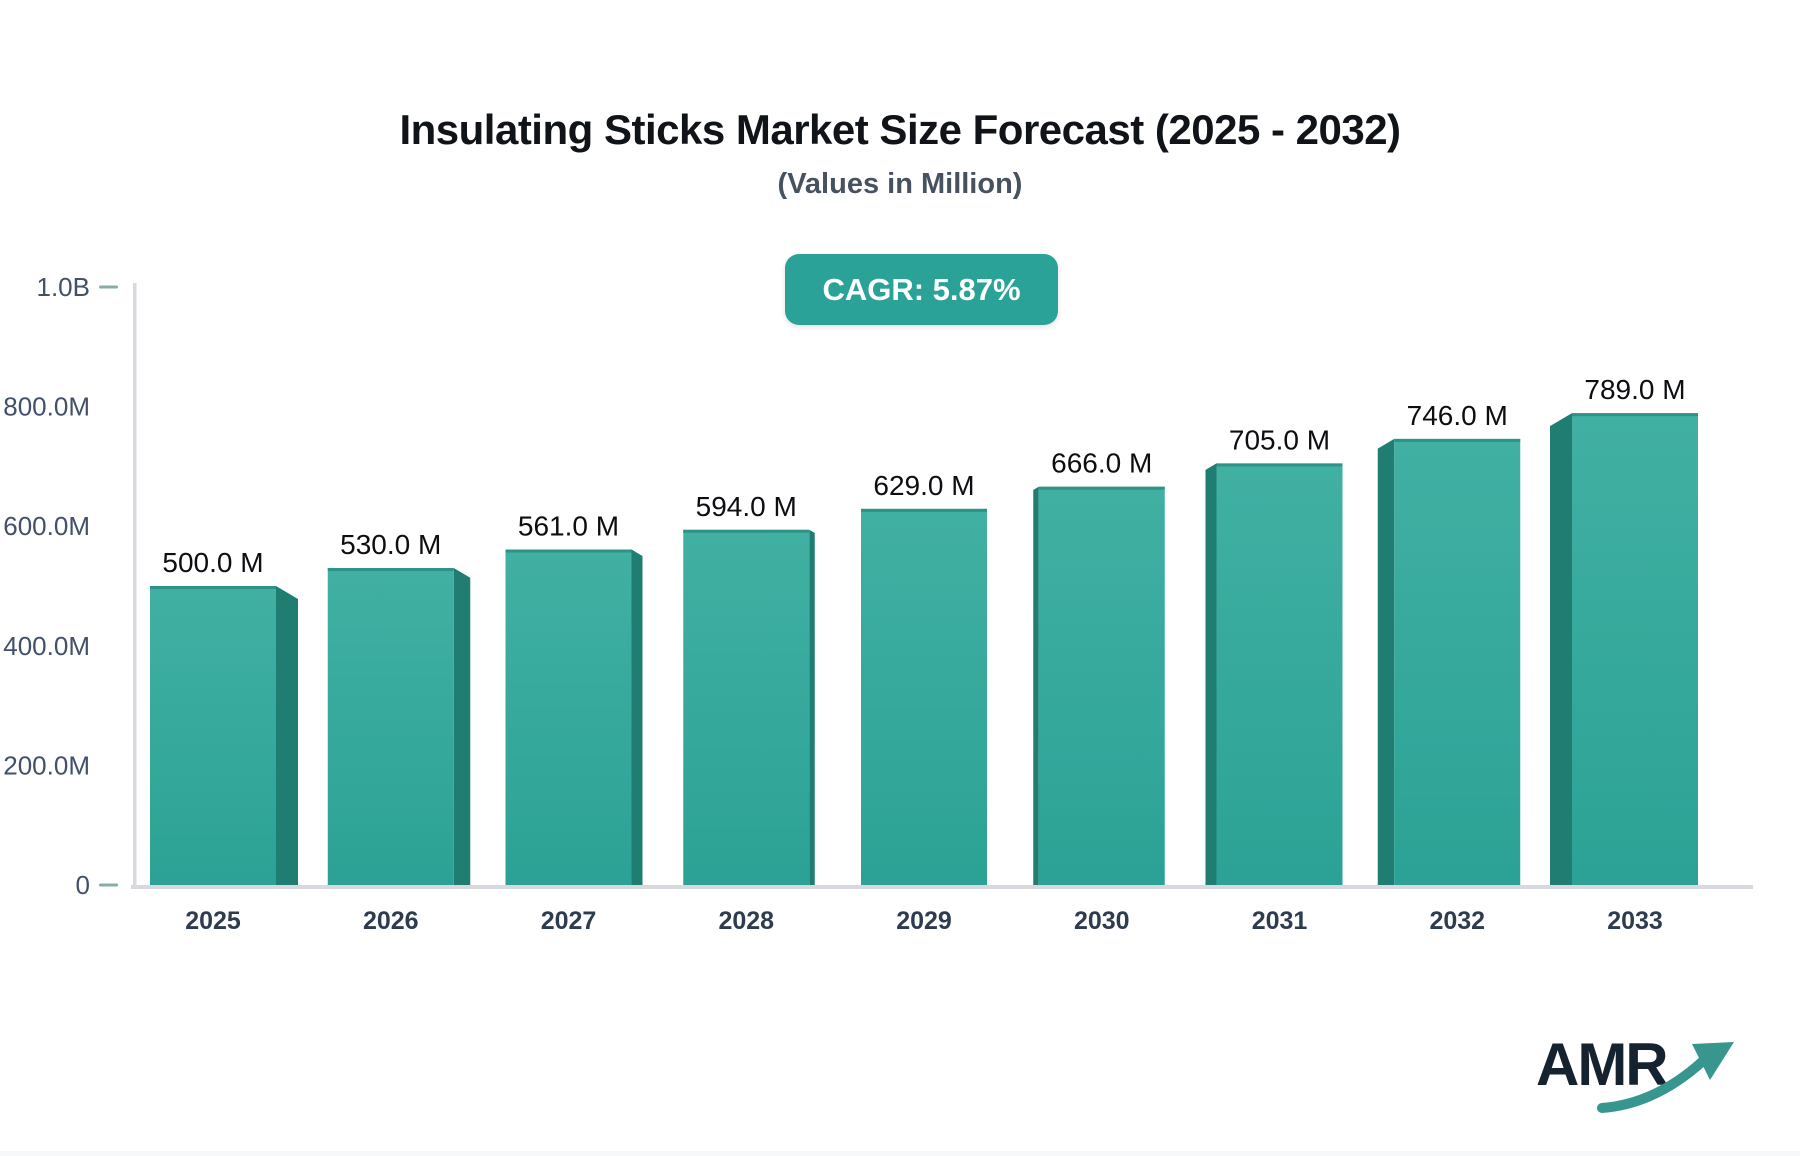  What do you see at coordinates (746, 707) in the screenshot?
I see `bar-2028` at bounding box center [746, 707].